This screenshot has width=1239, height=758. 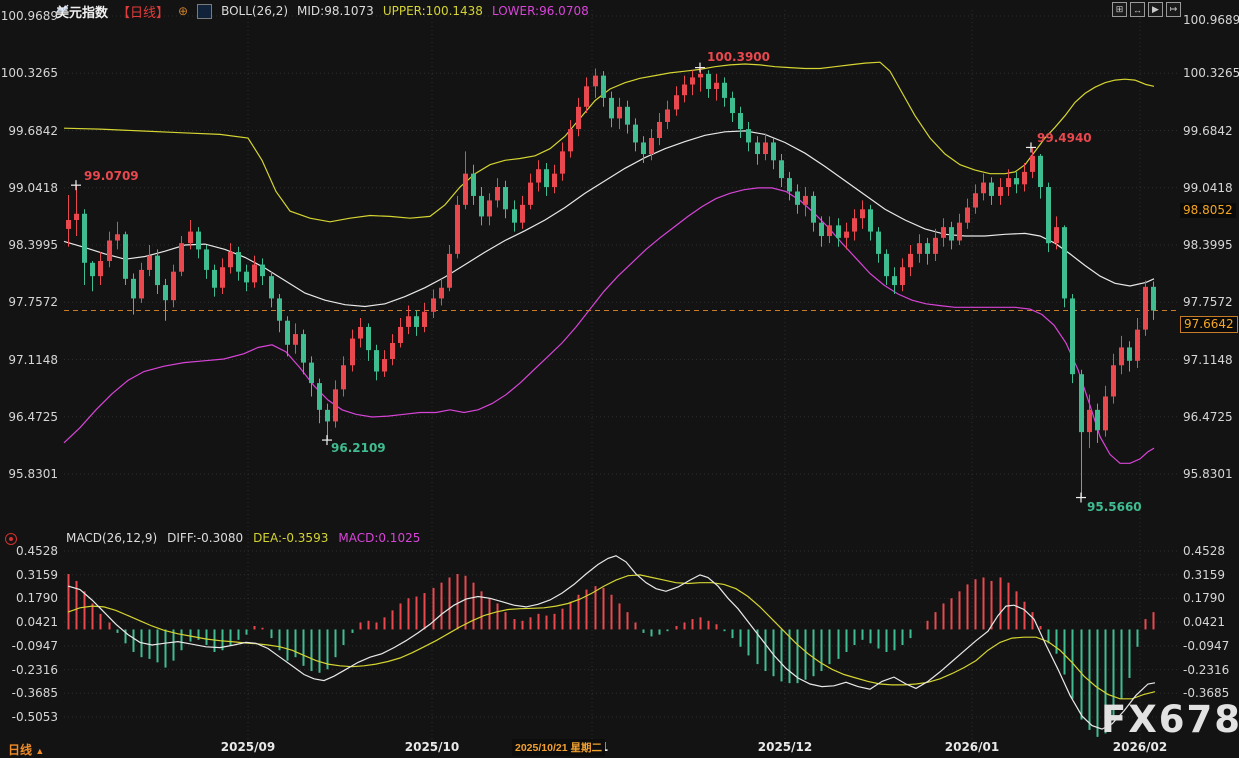 What do you see at coordinates (785, 747) in the screenshot?
I see `month-label: 2025/12` at bounding box center [785, 747].